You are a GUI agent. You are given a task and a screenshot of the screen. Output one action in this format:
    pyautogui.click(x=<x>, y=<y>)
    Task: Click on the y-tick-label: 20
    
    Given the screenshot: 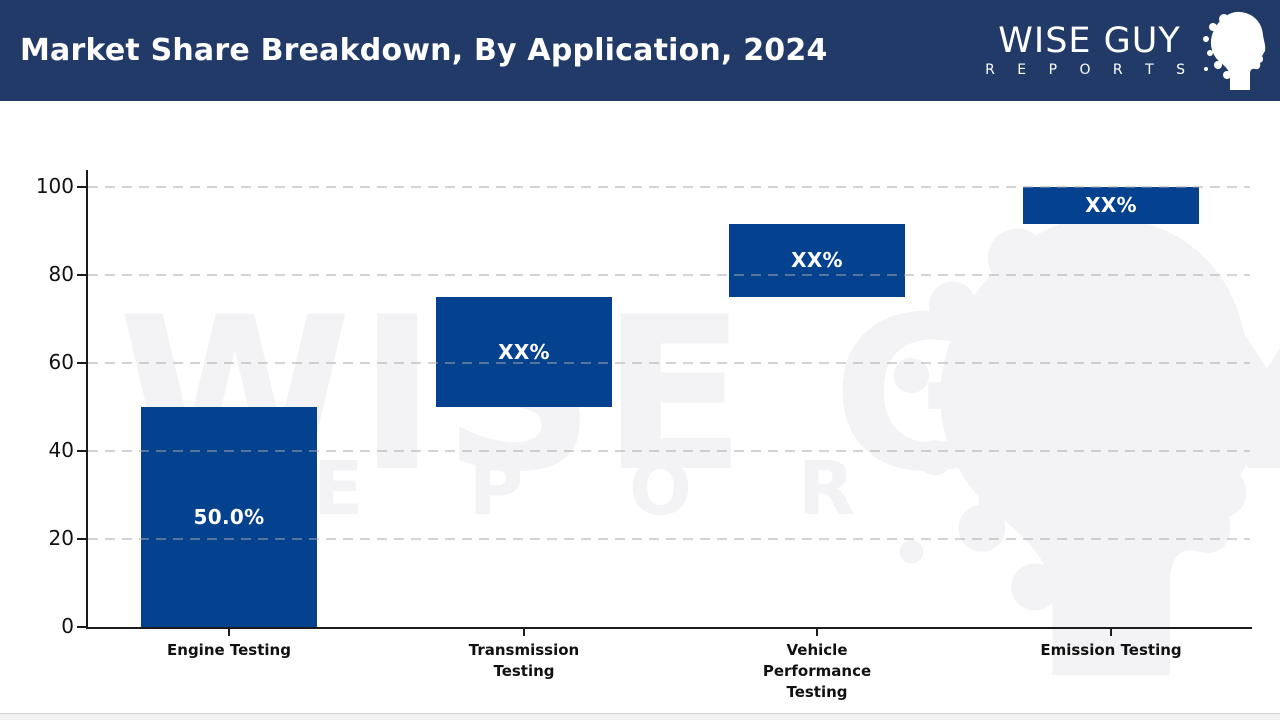 What is the action you would take?
    pyautogui.click(x=61, y=538)
    